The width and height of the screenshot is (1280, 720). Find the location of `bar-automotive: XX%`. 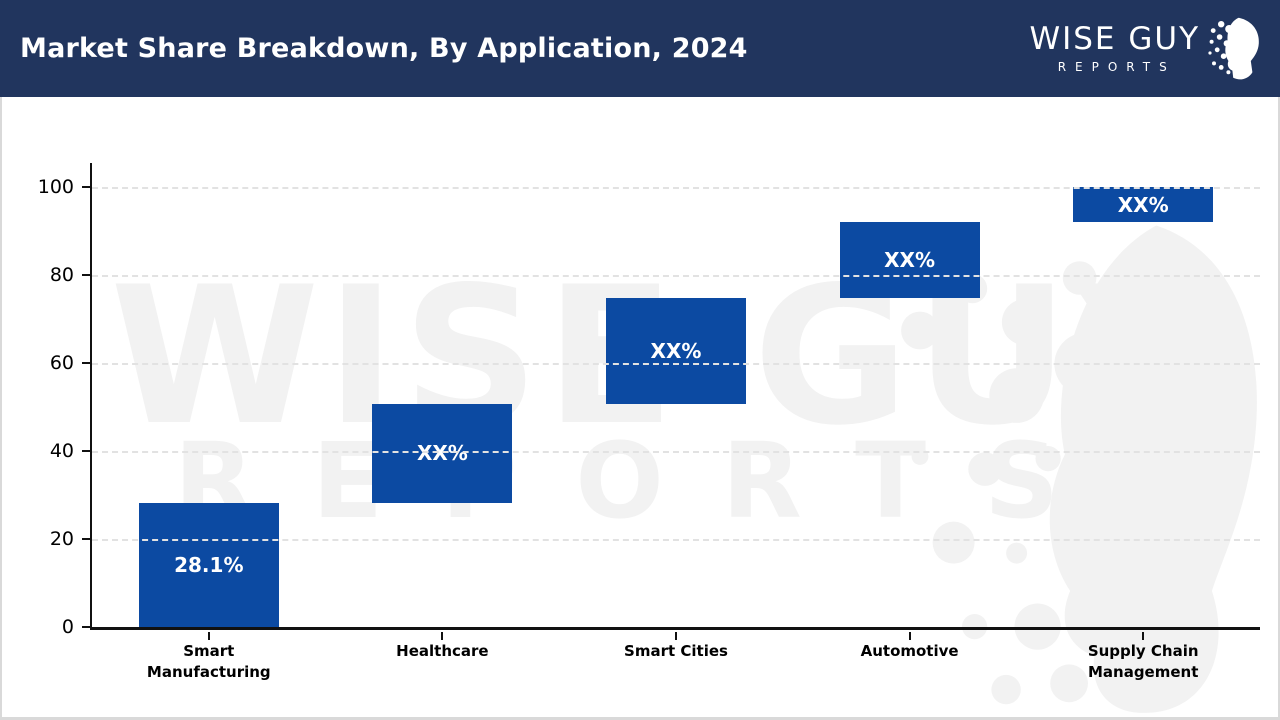

bar-automotive: XX% is located at coordinates (909, 260).